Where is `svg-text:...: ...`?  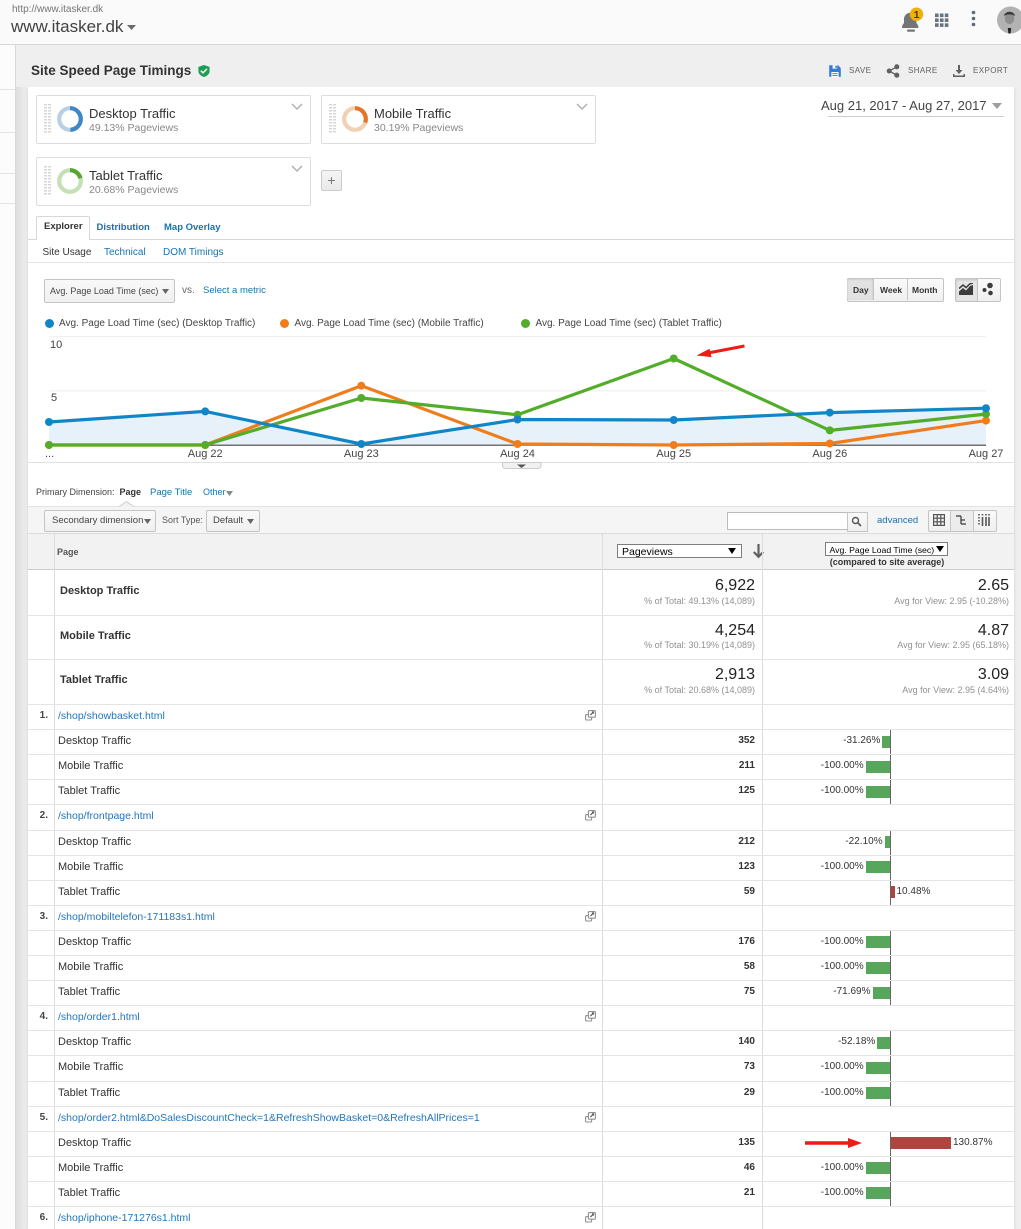 svg-text:...: ... is located at coordinates (49, 454).